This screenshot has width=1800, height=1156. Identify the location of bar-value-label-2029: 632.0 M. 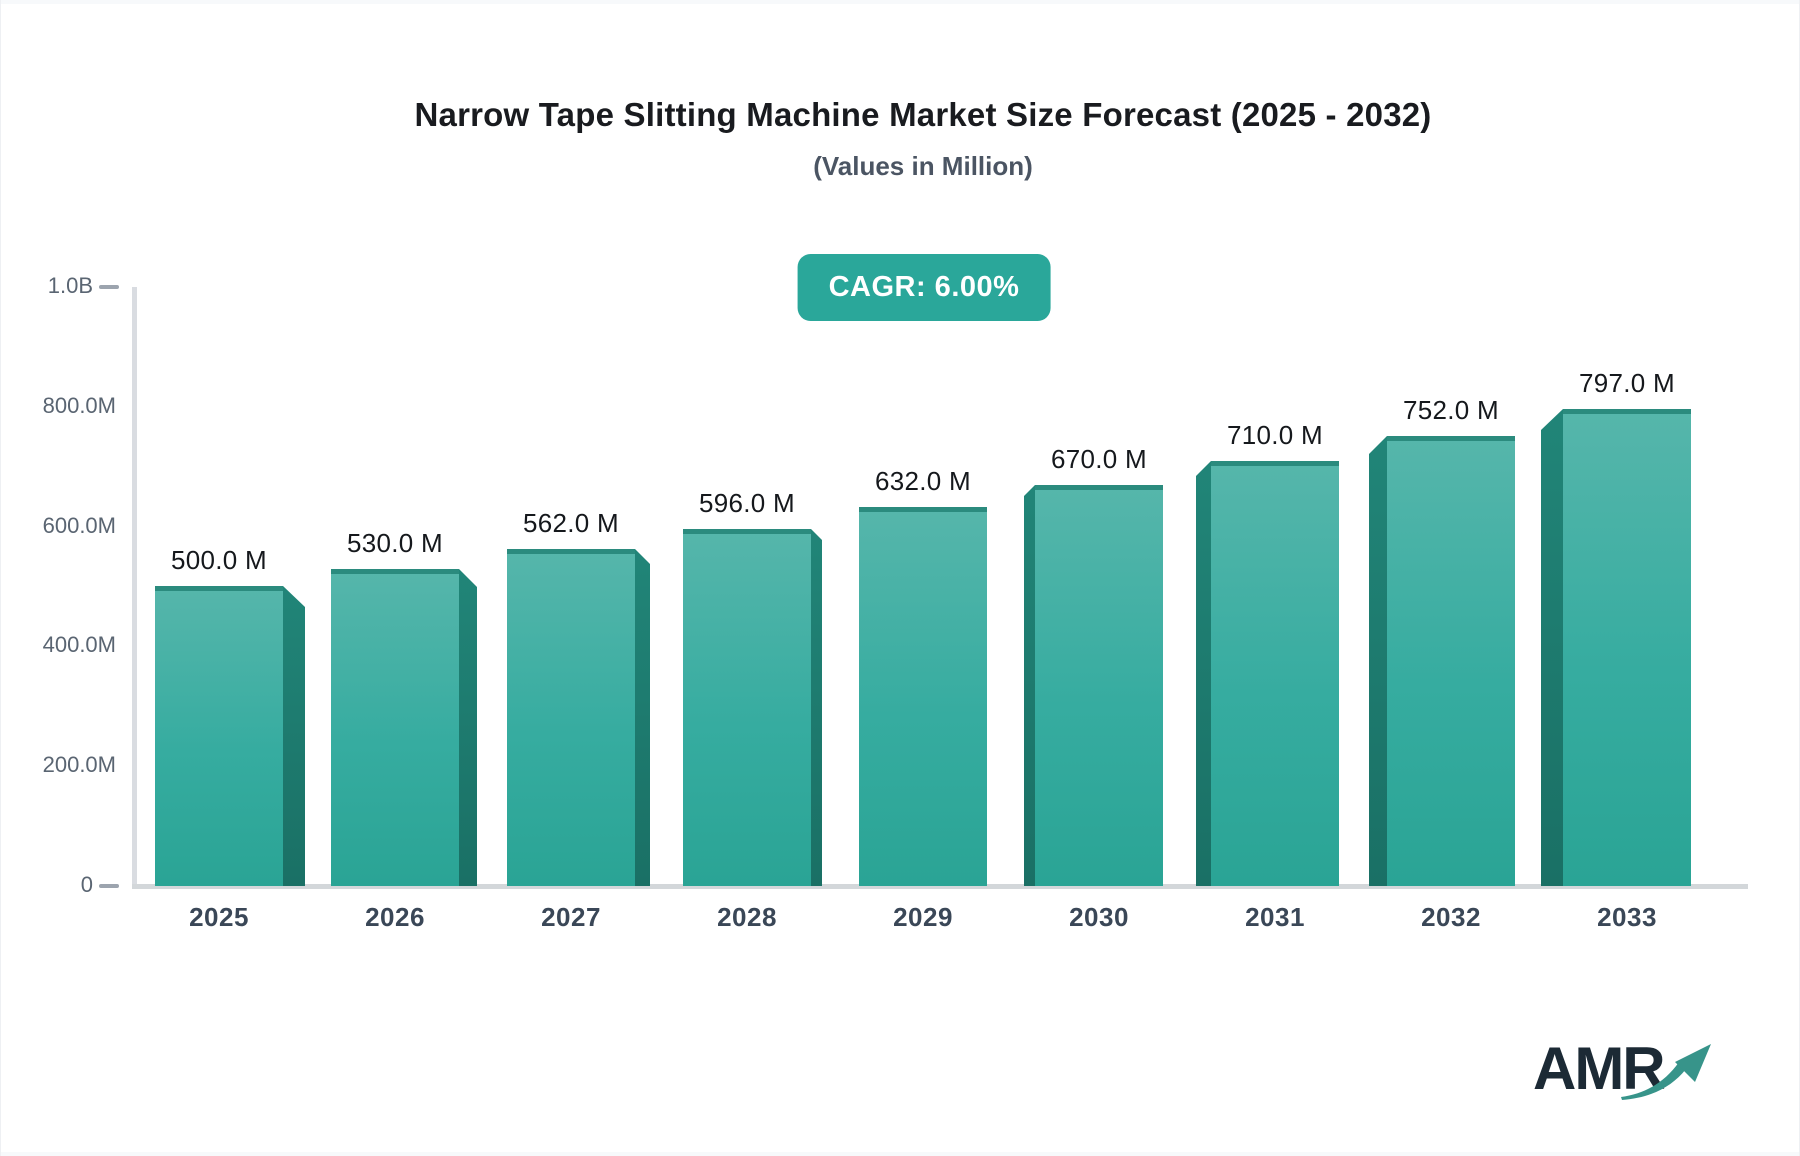
(923, 481).